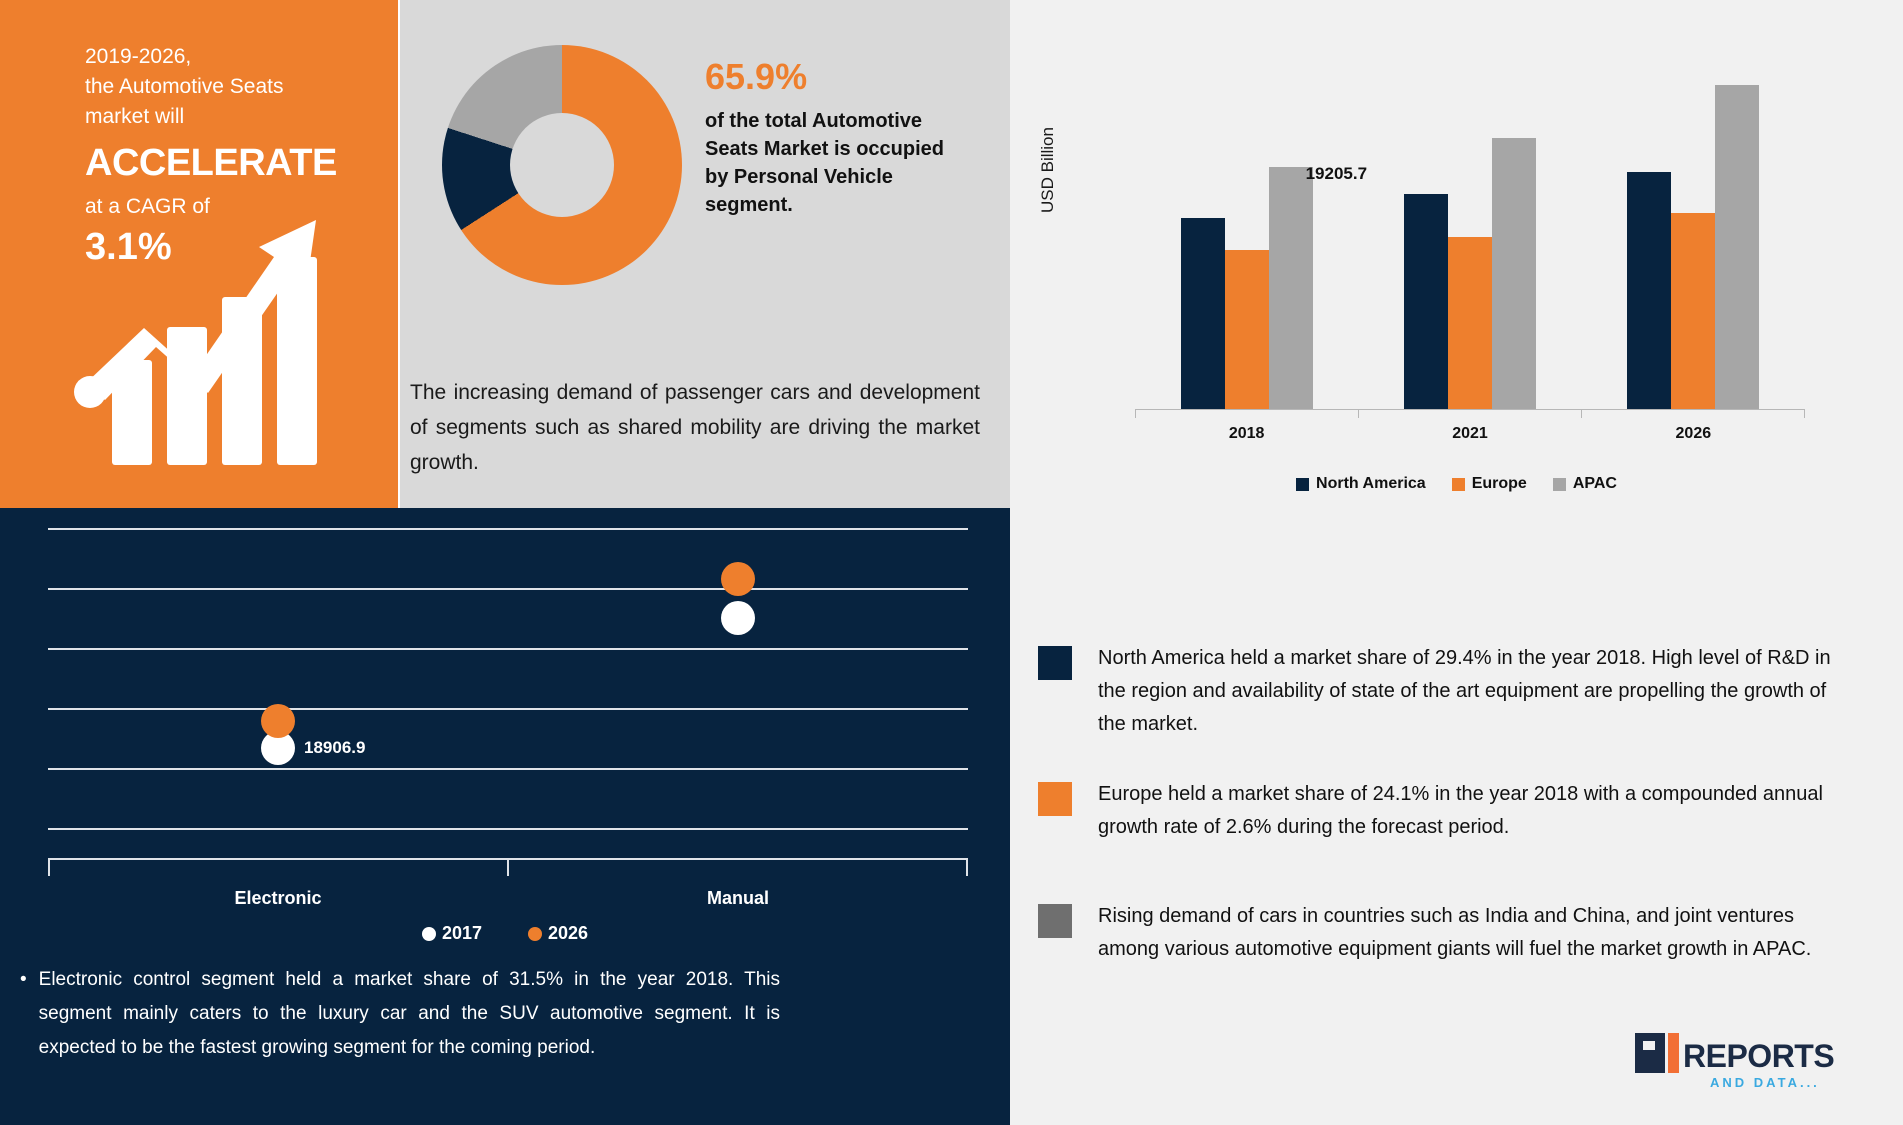 The height and width of the screenshot is (1125, 1903). I want to click on growth-arrow-bar-chart-icon, so click(230, 325).